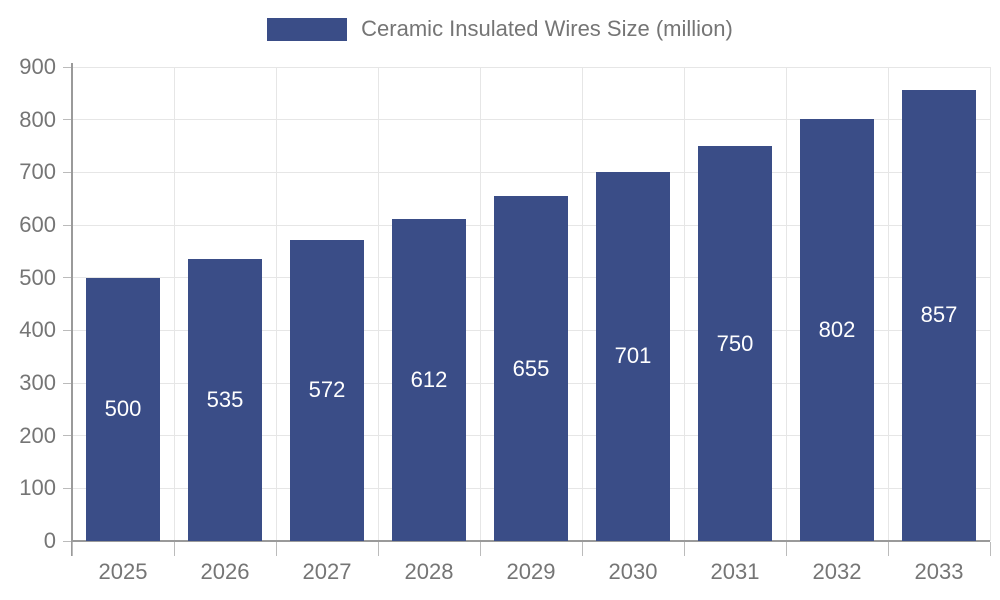 The height and width of the screenshot is (600, 1000). I want to click on x-tick-label-2032: 2032, so click(837, 571).